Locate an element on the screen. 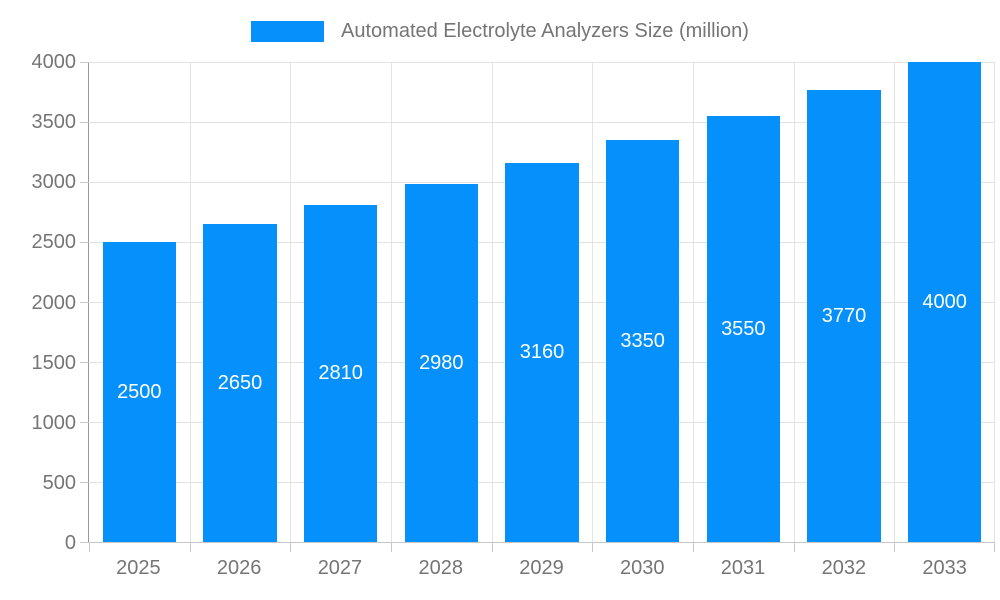 The image size is (1000, 600). legend-swatch is located at coordinates (288, 31).